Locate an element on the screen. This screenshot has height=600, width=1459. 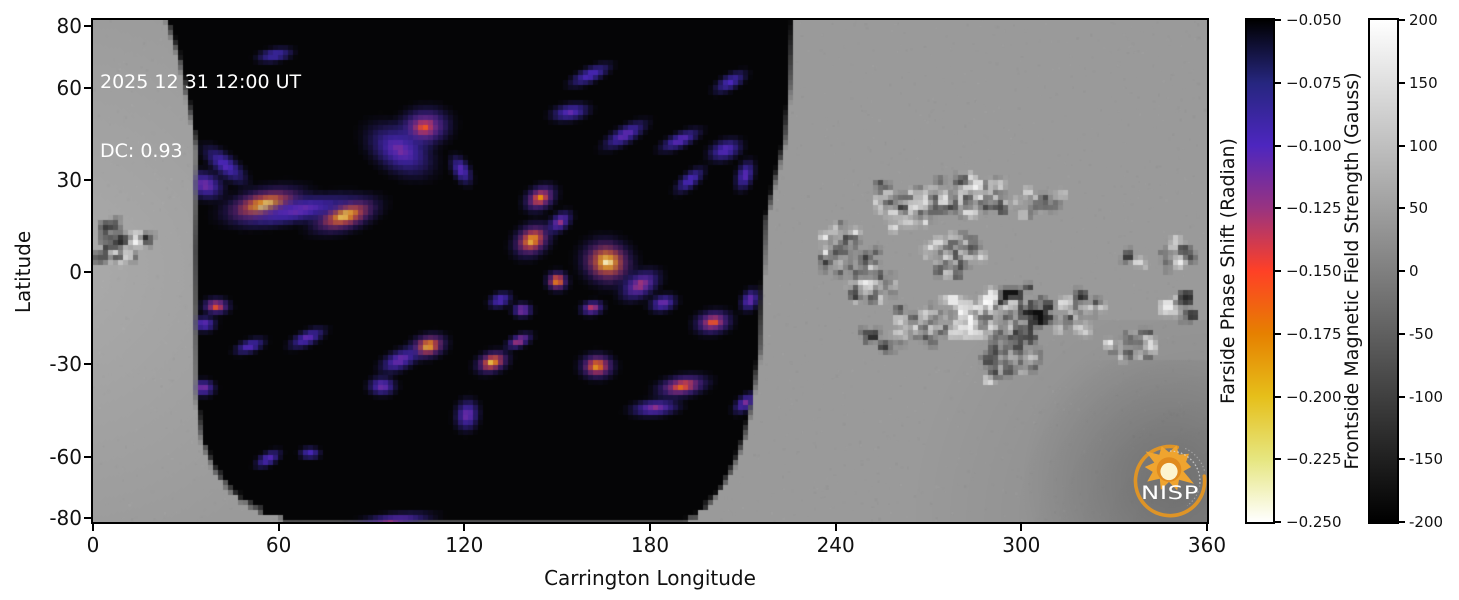
logo-ring is located at coordinates (1170, 481).